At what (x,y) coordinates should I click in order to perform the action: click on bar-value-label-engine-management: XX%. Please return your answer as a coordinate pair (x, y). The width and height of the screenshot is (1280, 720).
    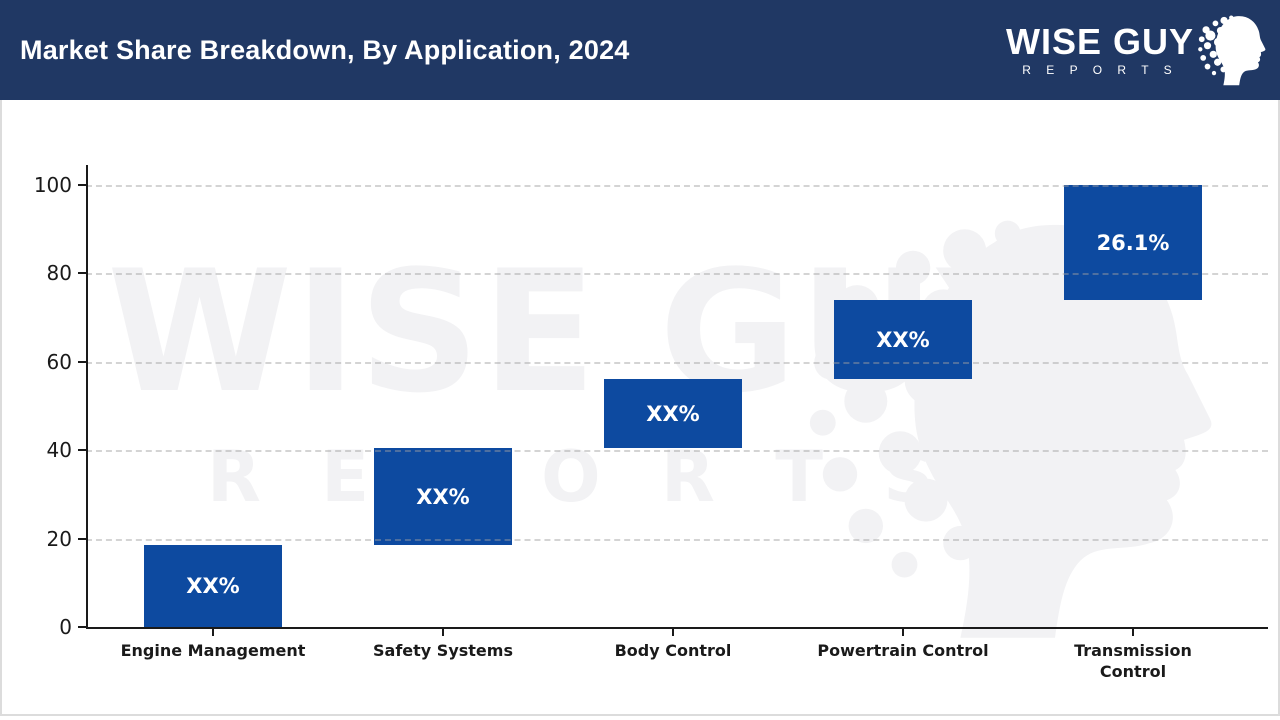
    Looking at the image, I should click on (213, 586).